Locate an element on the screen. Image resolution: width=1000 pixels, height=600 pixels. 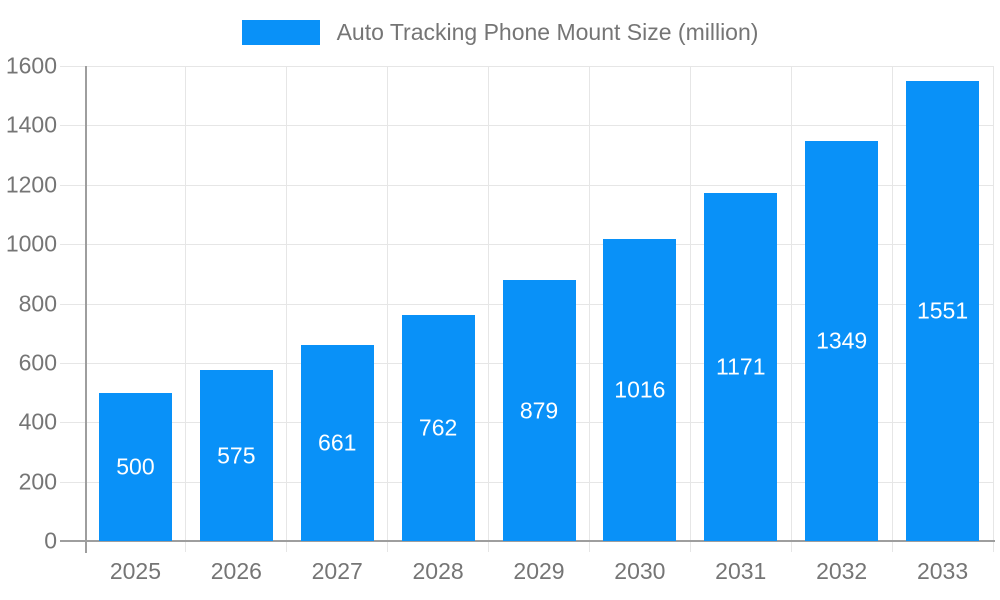
bar-value-label: 762 is located at coordinates (438, 427).